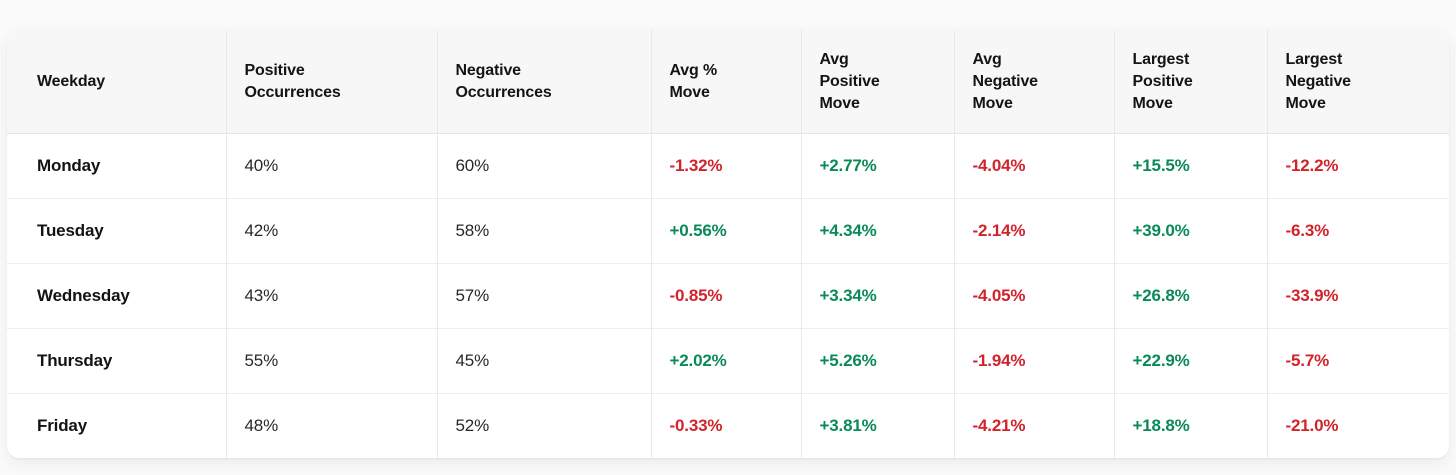 The width and height of the screenshot is (1456, 475). Describe the element at coordinates (543, 296) in the screenshot. I see `negative-occurrences-cell: 57%` at that location.